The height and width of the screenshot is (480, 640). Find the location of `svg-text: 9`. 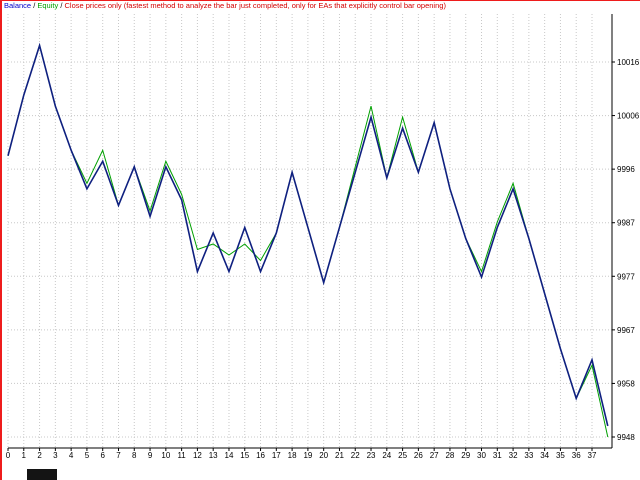

svg-text: 9 is located at coordinates (150, 455).